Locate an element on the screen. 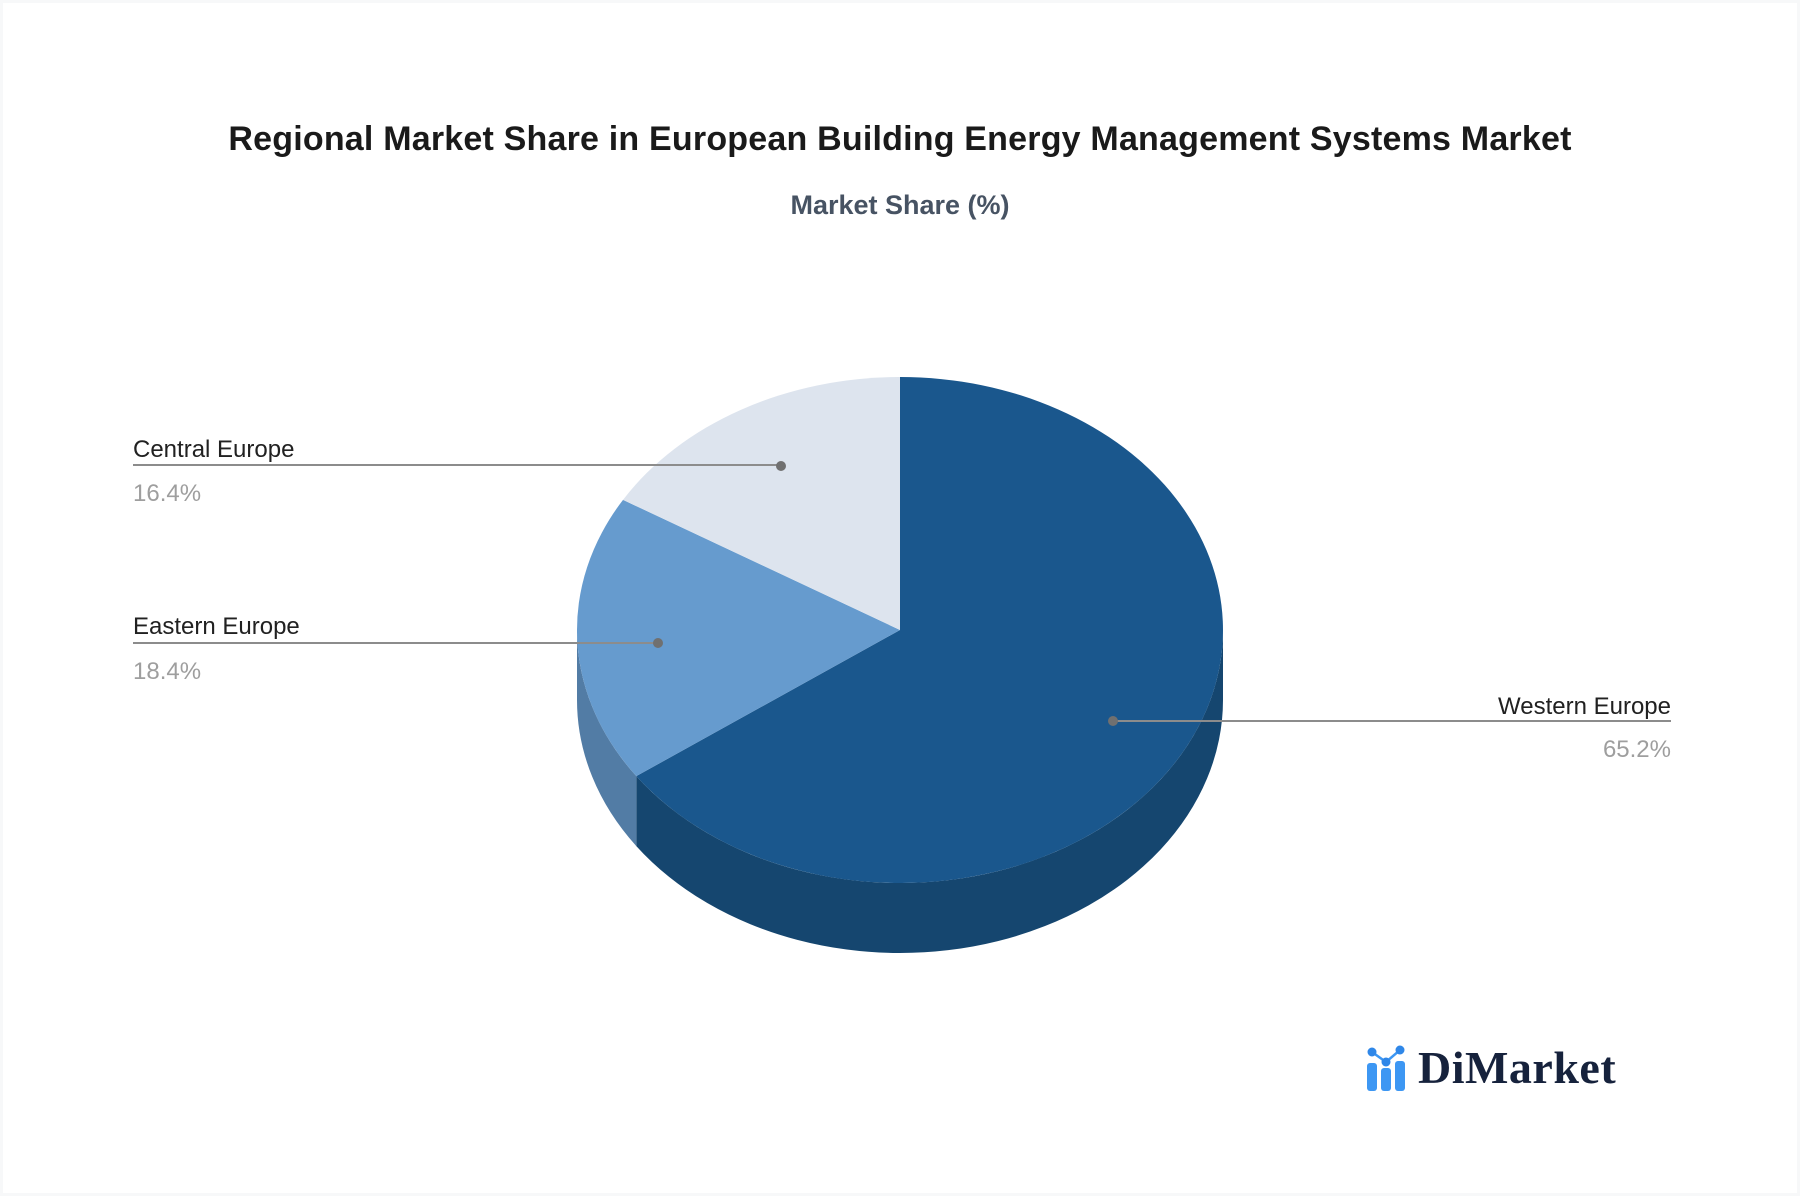 The height and width of the screenshot is (1196, 1800). value-central-europe: 16.4% is located at coordinates (167, 493).